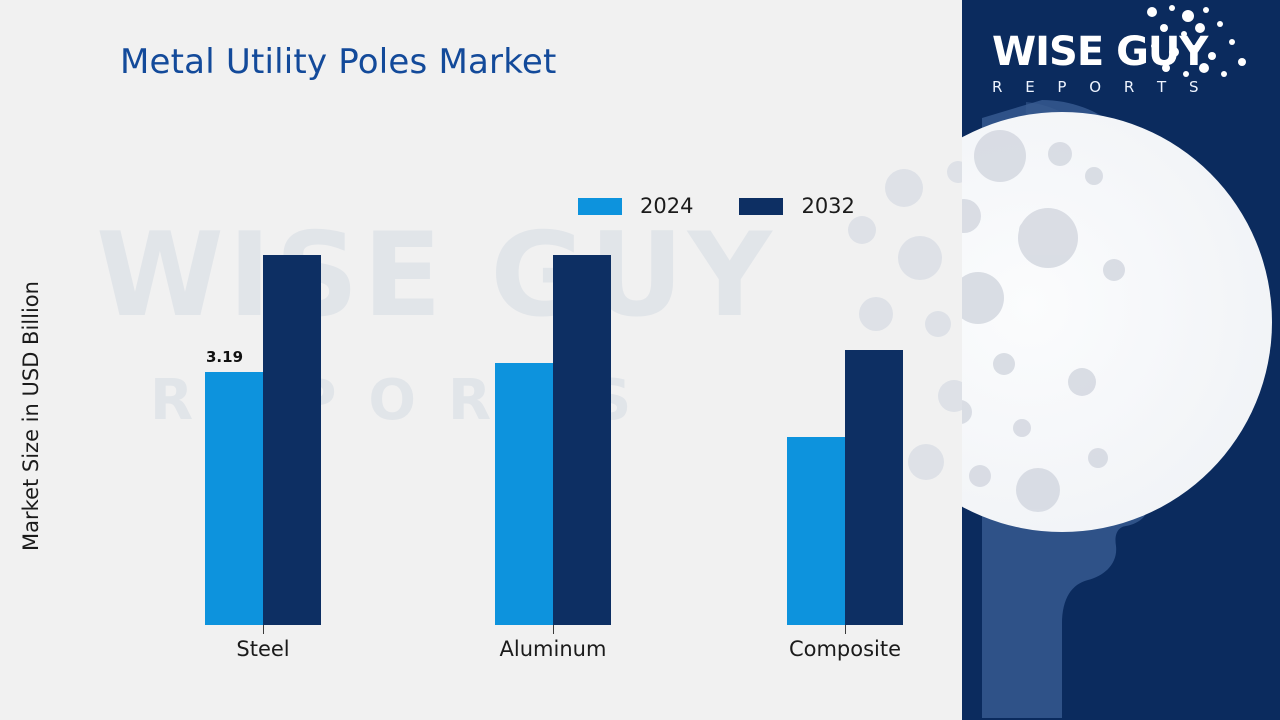  I want to click on x-axis-label-steel: Steel, so click(263, 649).